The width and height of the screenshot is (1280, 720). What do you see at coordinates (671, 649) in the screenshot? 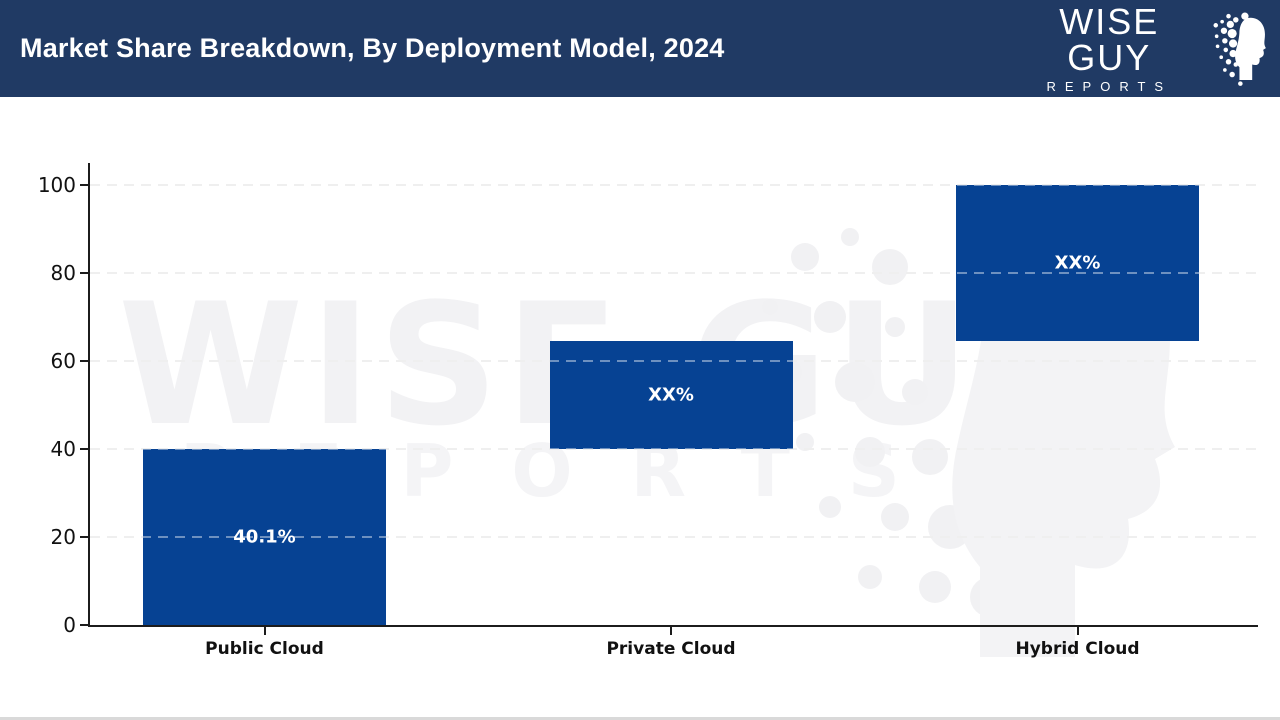
I see `x-tick-label-private-cloud: Private Cloud` at bounding box center [671, 649].